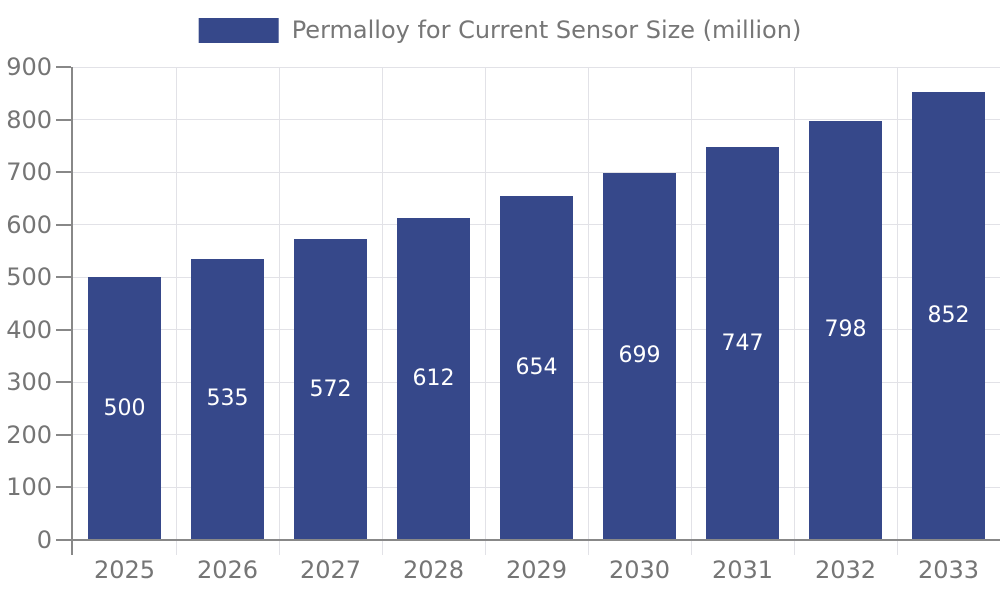 Image resolution: width=1000 pixels, height=600 pixels. Describe the element at coordinates (29, 67) in the screenshot. I see `y-tick-label: 900` at that location.